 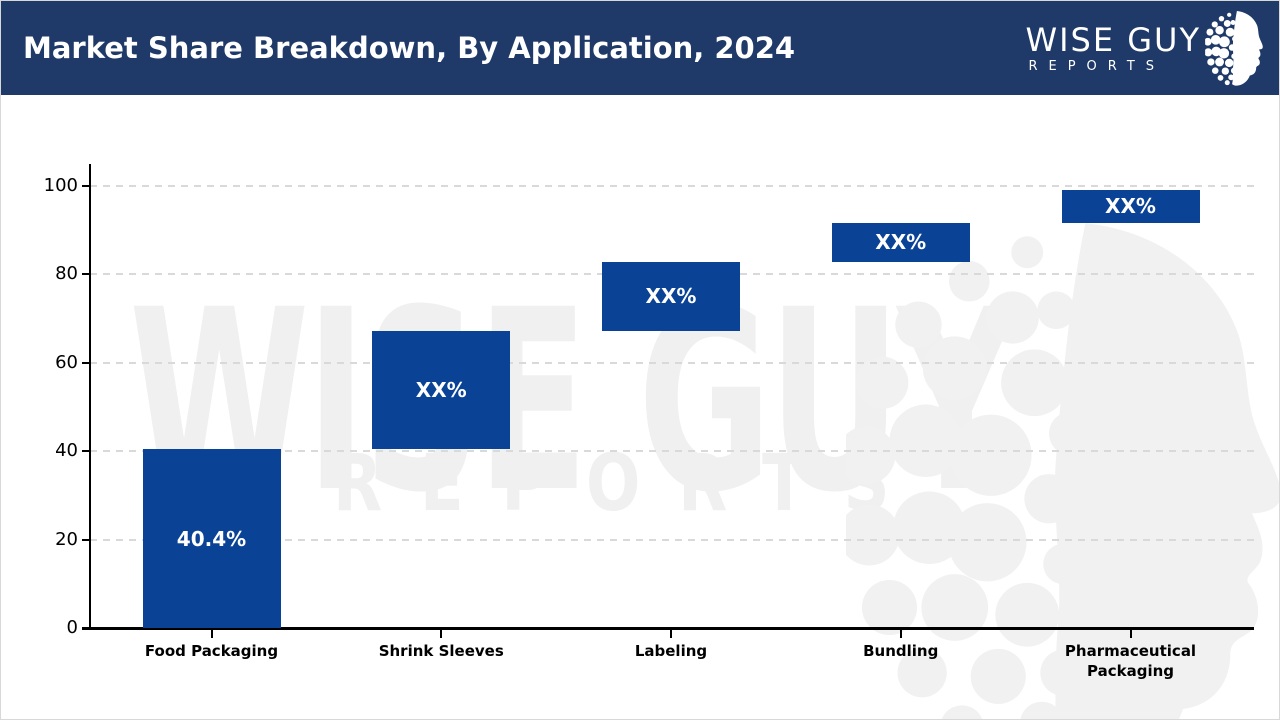 What do you see at coordinates (671, 651) in the screenshot?
I see `x-axis-category-label: Labeling` at bounding box center [671, 651].